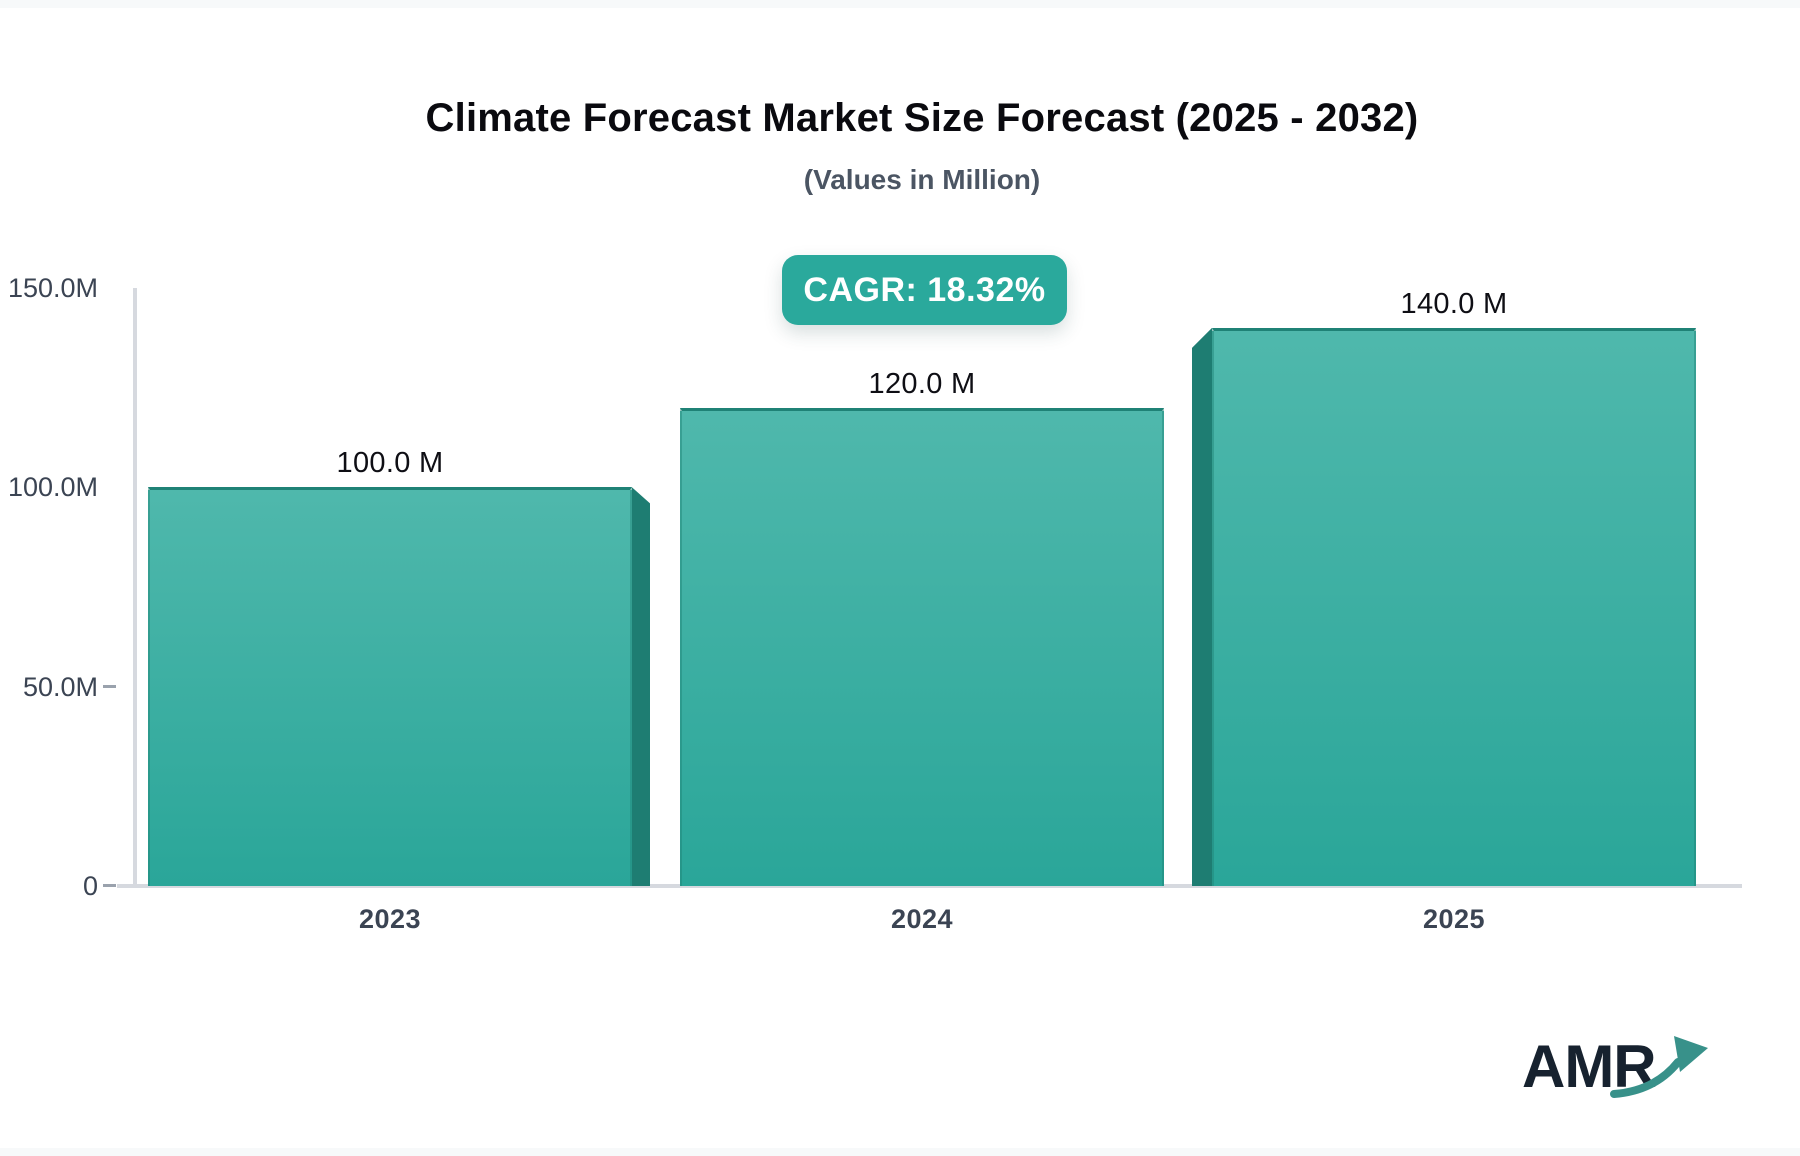 Image resolution: width=1800 pixels, height=1156 pixels. I want to click on growth-arrow-icon, so click(1660, 1069).